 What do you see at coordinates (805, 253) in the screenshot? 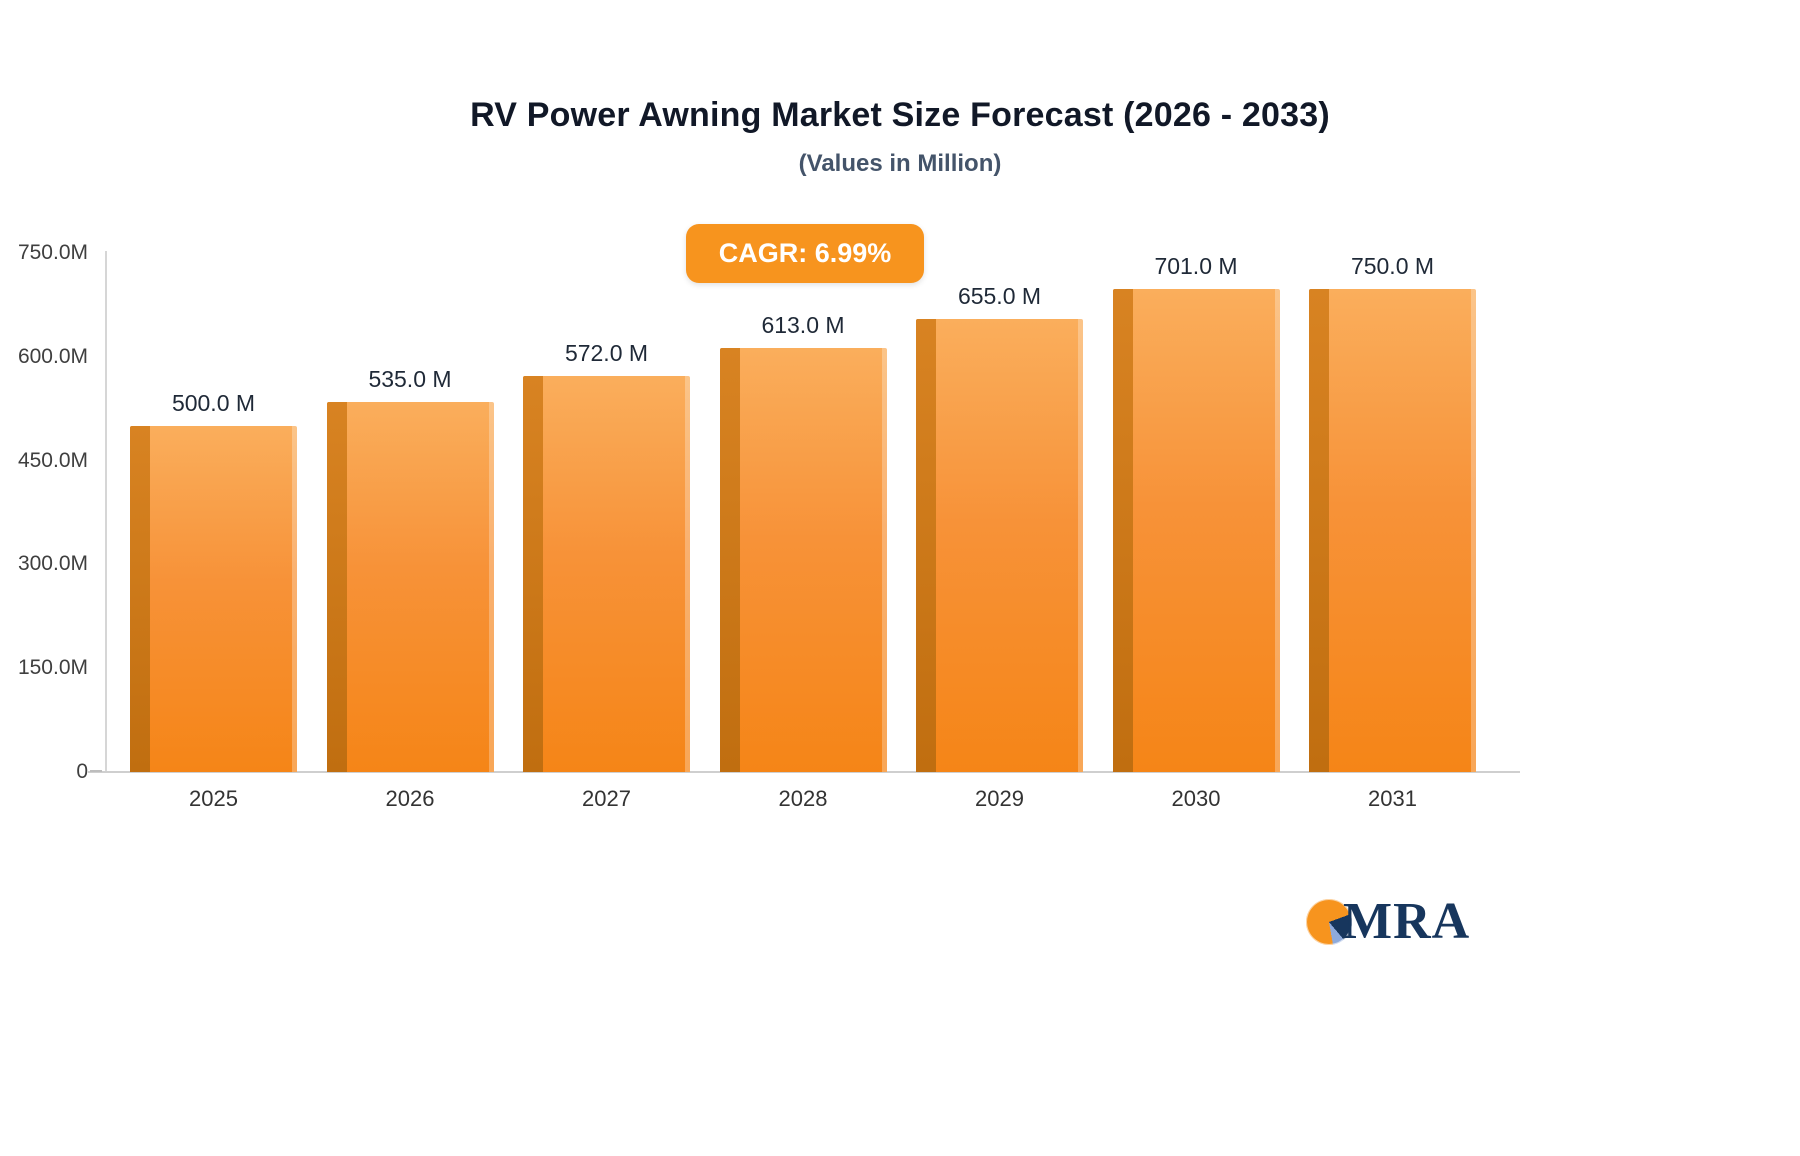
I see `cagr-badge: CAGR: 6.99%` at bounding box center [805, 253].